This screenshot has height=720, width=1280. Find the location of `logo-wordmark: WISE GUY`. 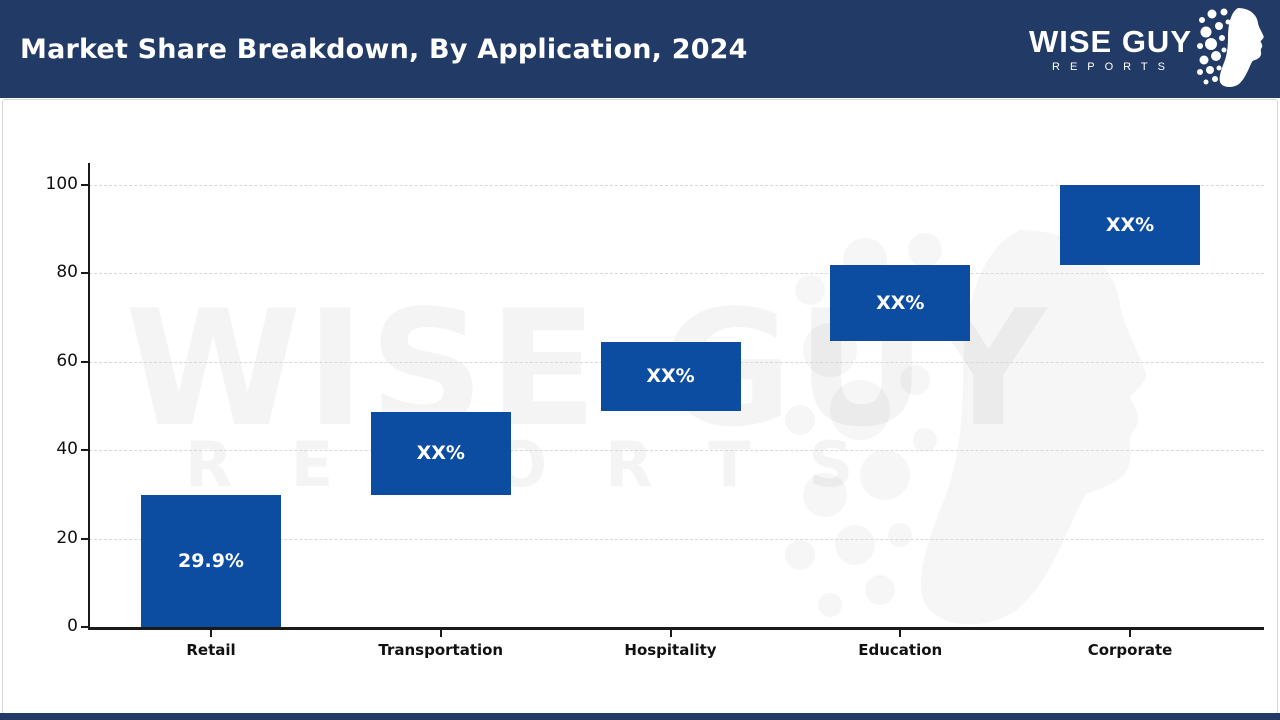

logo-wordmark: WISE GUY is located at coordinates (1110, 41).